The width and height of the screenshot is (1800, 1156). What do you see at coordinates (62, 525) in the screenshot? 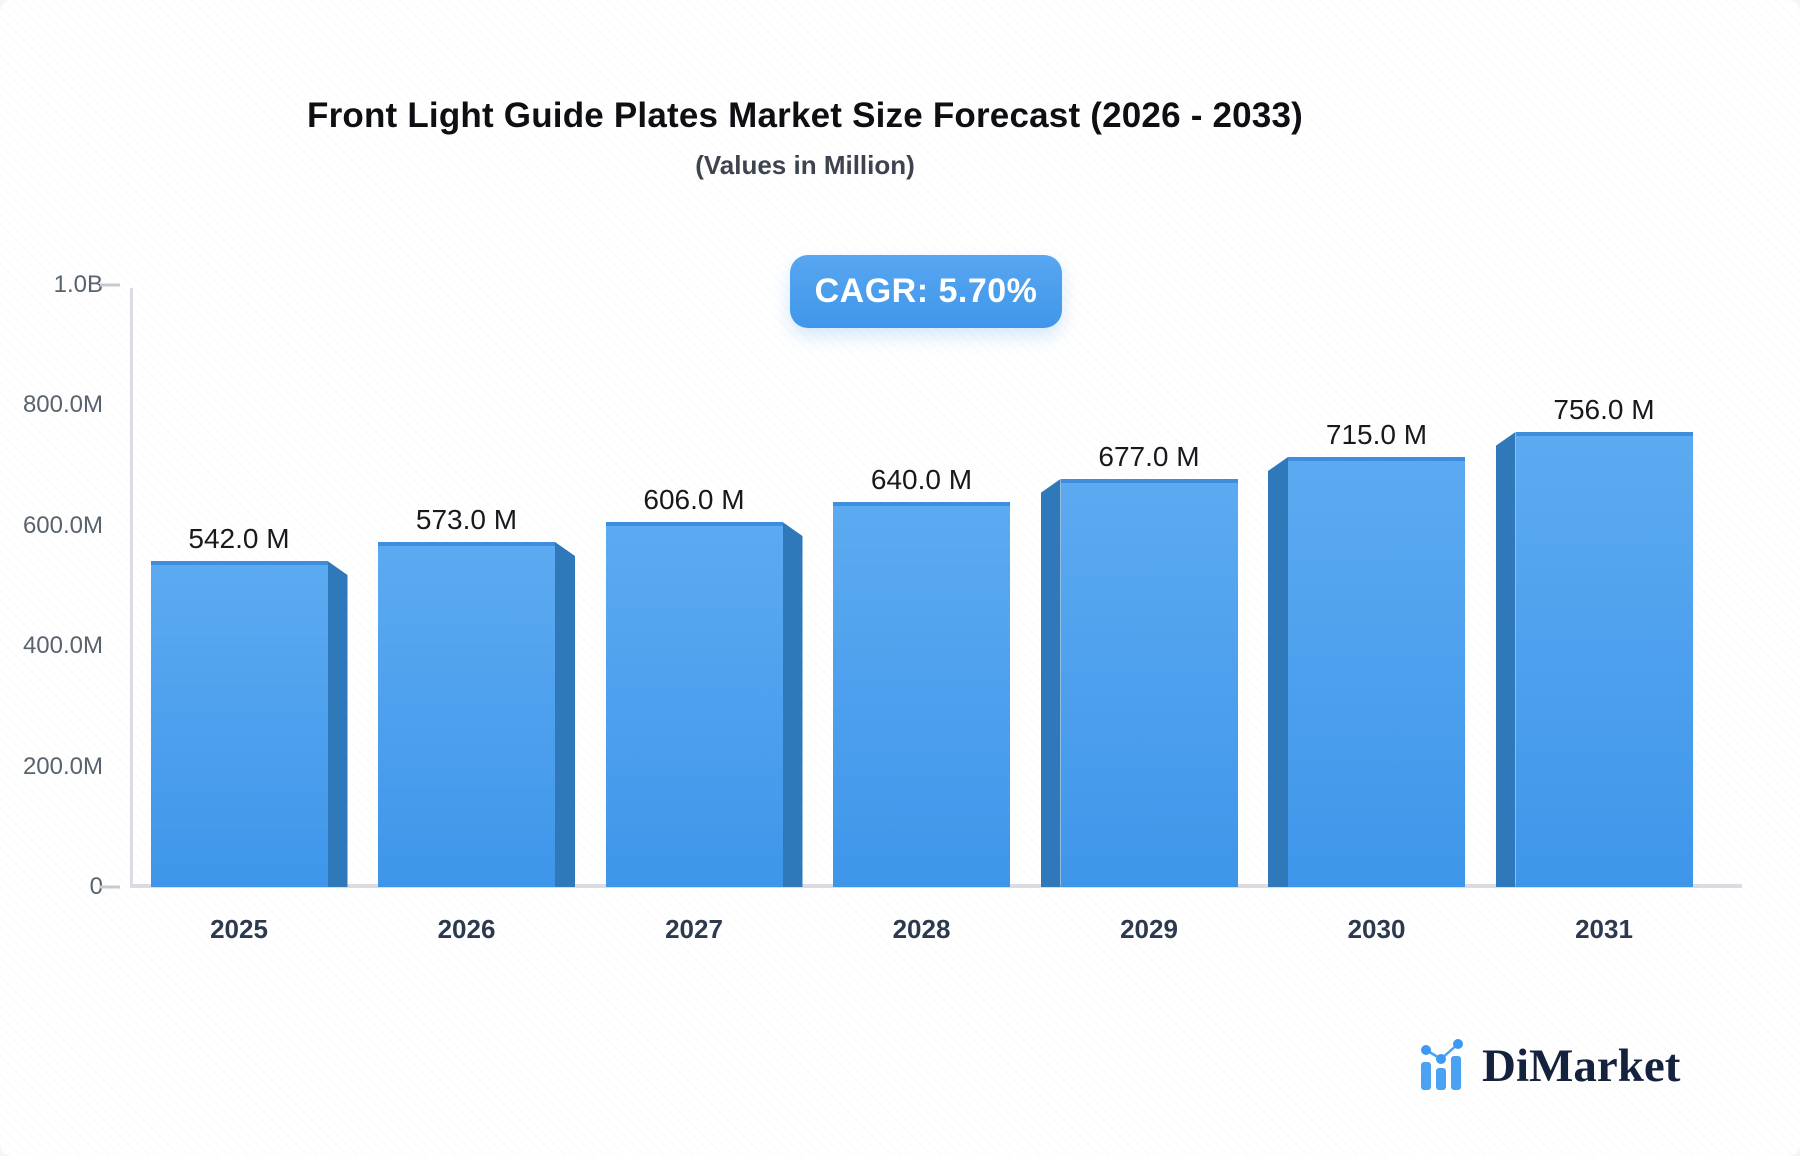
I see `y-tick-label: 600.0M` at bounding box center [62, 525].